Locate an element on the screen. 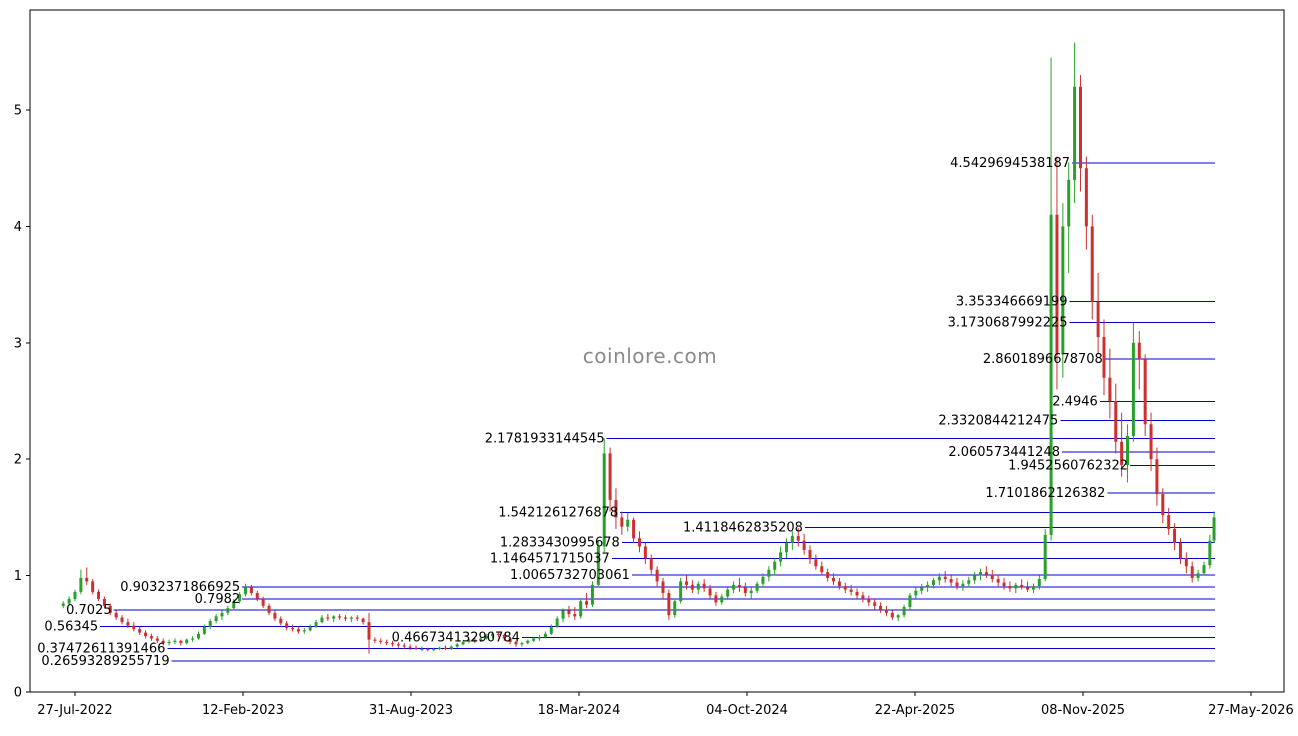 The width and height of the screenshot is (1298, 736). level-label: 2.060573441248 is located at coordinates (1004, 452).